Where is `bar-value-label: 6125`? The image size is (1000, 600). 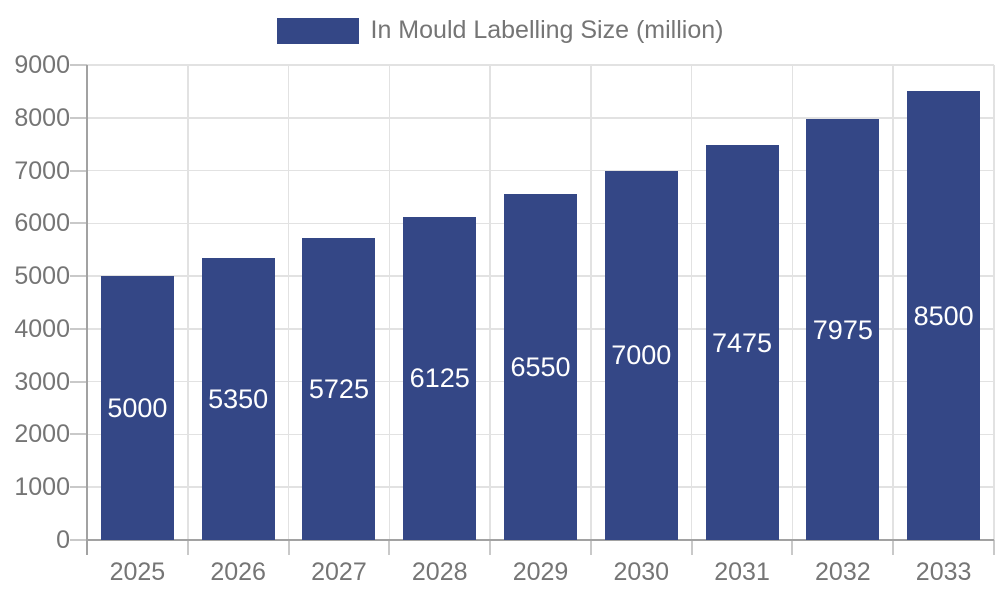
bar-value-label: 6125 is located at coordinates (439, 378).